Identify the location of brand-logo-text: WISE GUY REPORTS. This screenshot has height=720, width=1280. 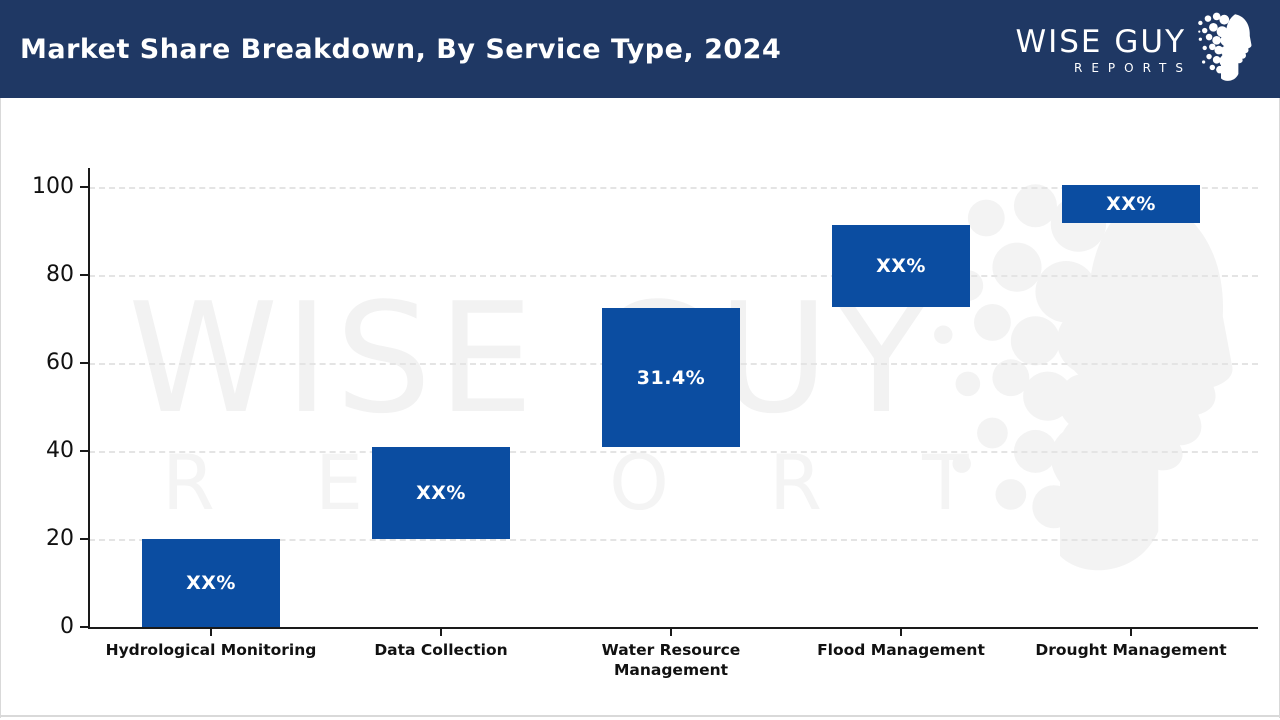
(1100, 49).